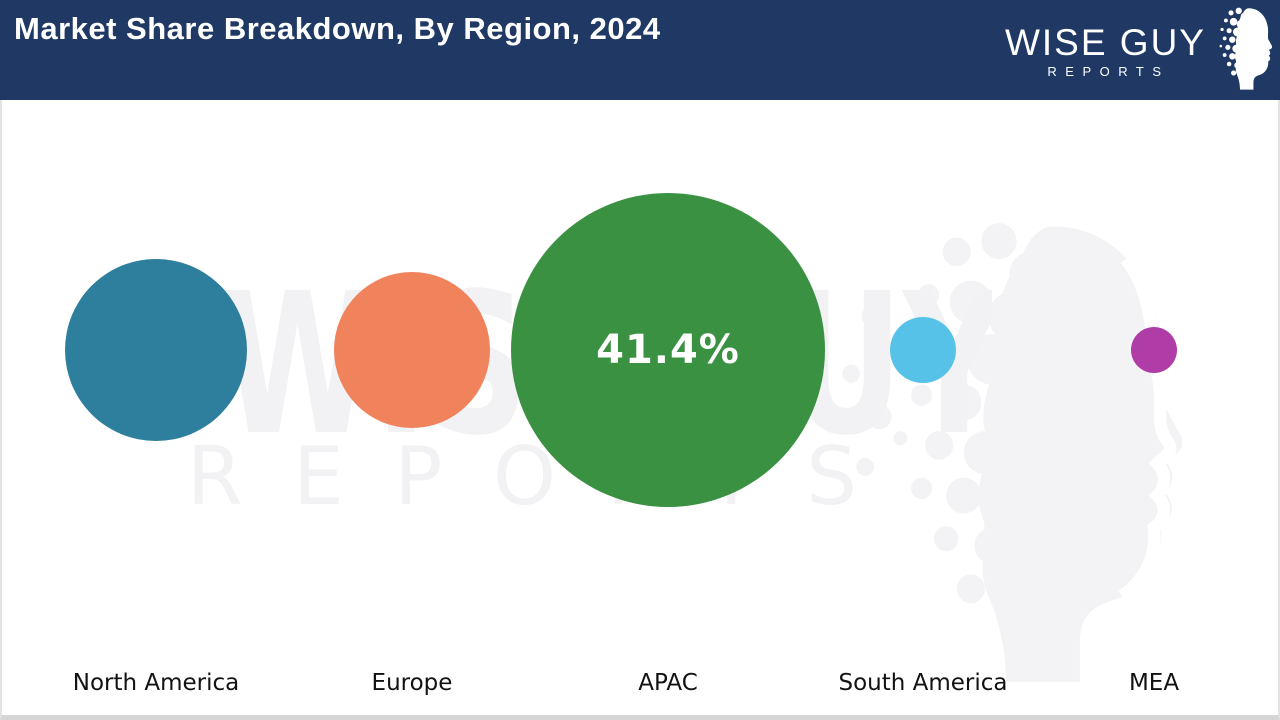 The height and width of the screenshot is (720, 1280). Describe the element at coordinates (412, 683) in the screenshot. I see `category-label-europe: Europe` at that location.